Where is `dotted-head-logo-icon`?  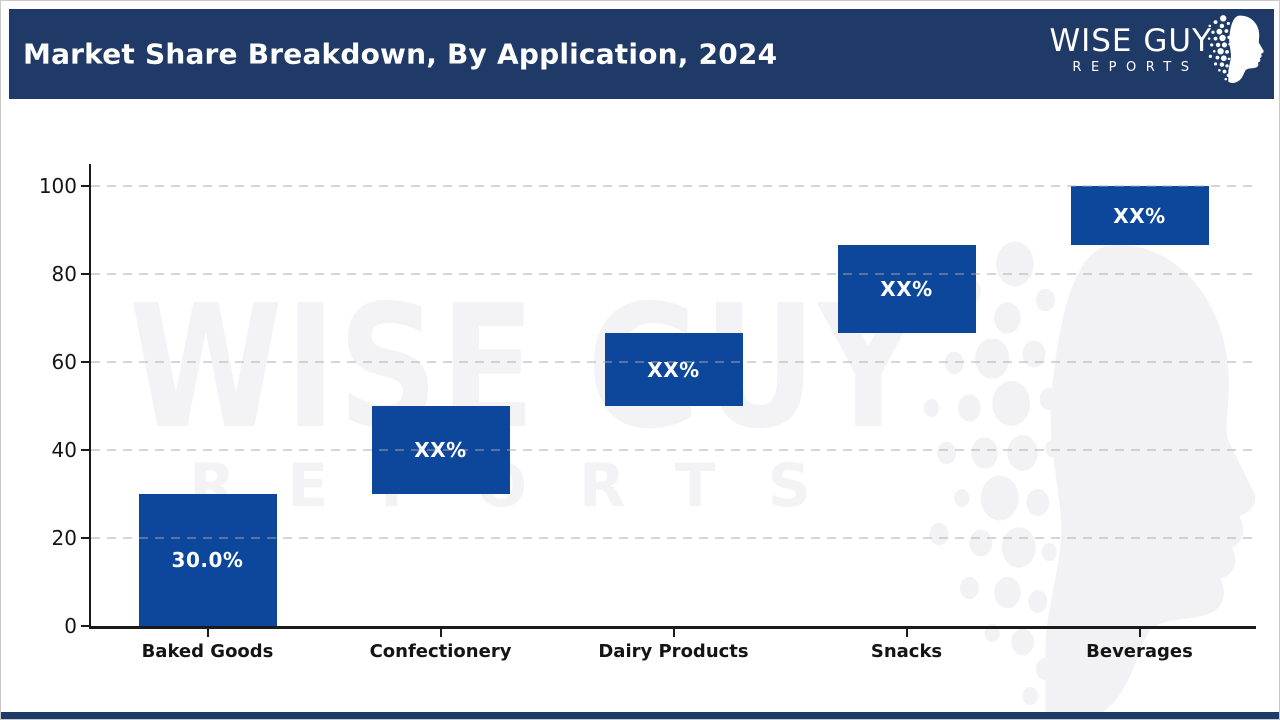 dotted-head-logo-icon is located at coordinates (1235, 49).